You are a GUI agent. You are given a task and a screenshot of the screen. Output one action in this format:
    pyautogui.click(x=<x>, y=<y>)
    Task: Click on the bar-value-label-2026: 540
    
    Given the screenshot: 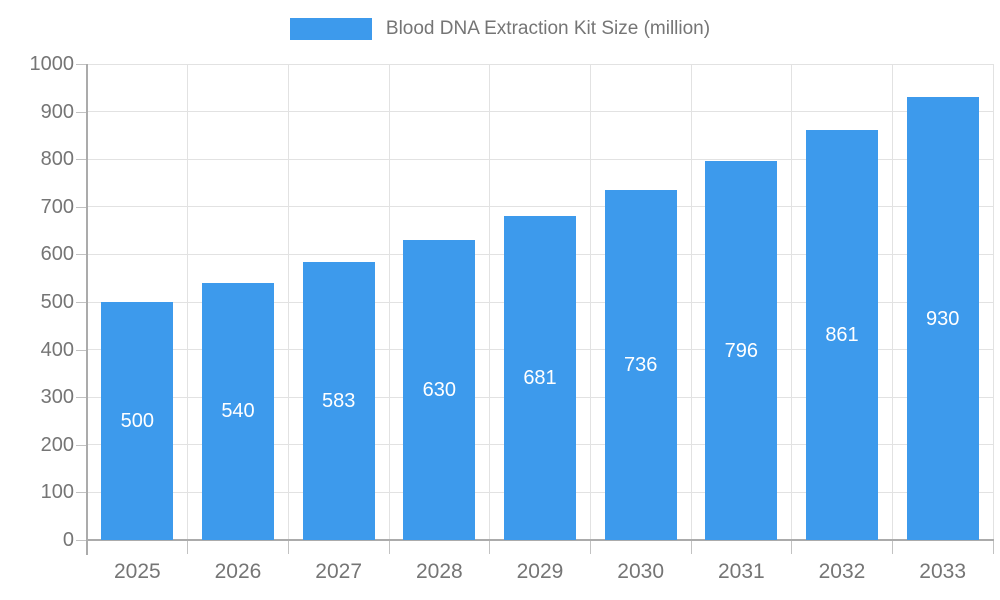 What is the action you would take?
    pyautogui.click(x=238, y=411)
    